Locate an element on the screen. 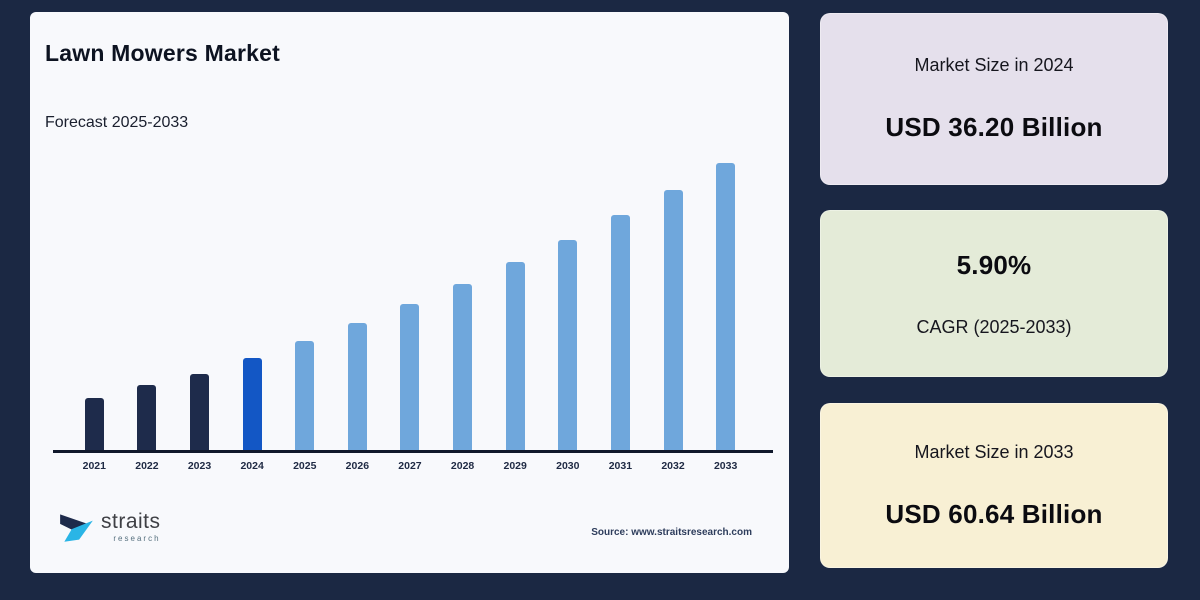  bar-column-2030 is located at coordinates (567, 346).